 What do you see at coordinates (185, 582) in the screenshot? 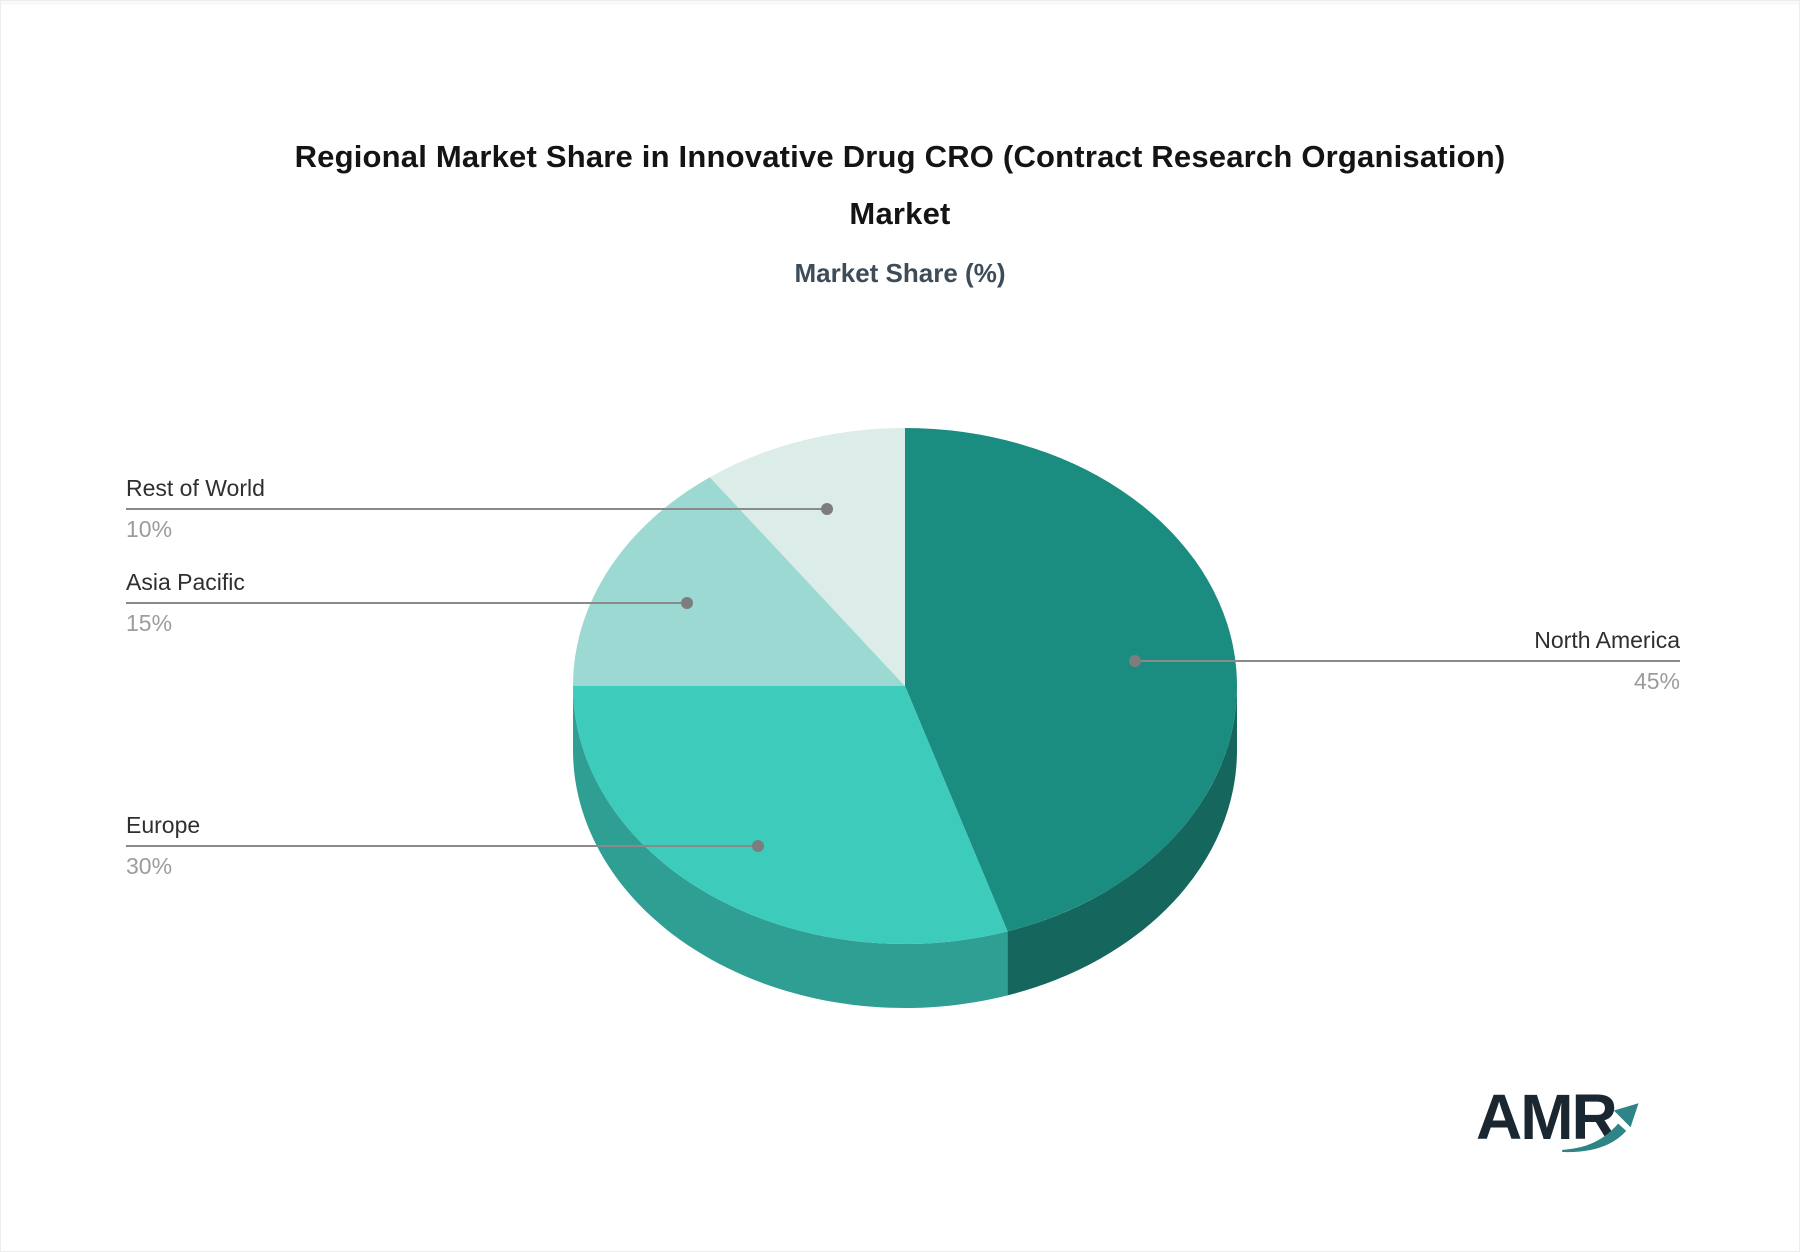
I see `slice-label-asia-pacific: Asia Pacific` at bounding box center [185, 582].